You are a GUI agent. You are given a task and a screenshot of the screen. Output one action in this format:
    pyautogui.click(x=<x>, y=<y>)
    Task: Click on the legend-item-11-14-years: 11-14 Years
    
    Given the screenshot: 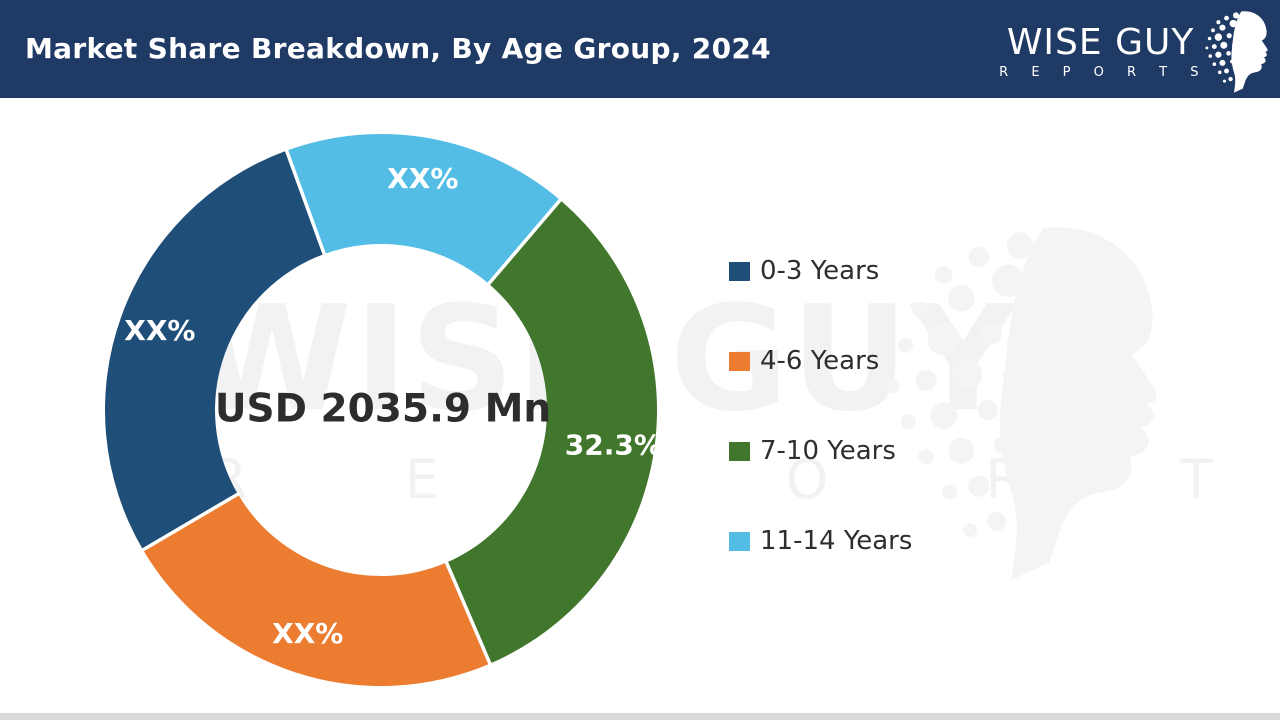 What is the action you would take?
    pyautogui.click(x=820, y=541)
    